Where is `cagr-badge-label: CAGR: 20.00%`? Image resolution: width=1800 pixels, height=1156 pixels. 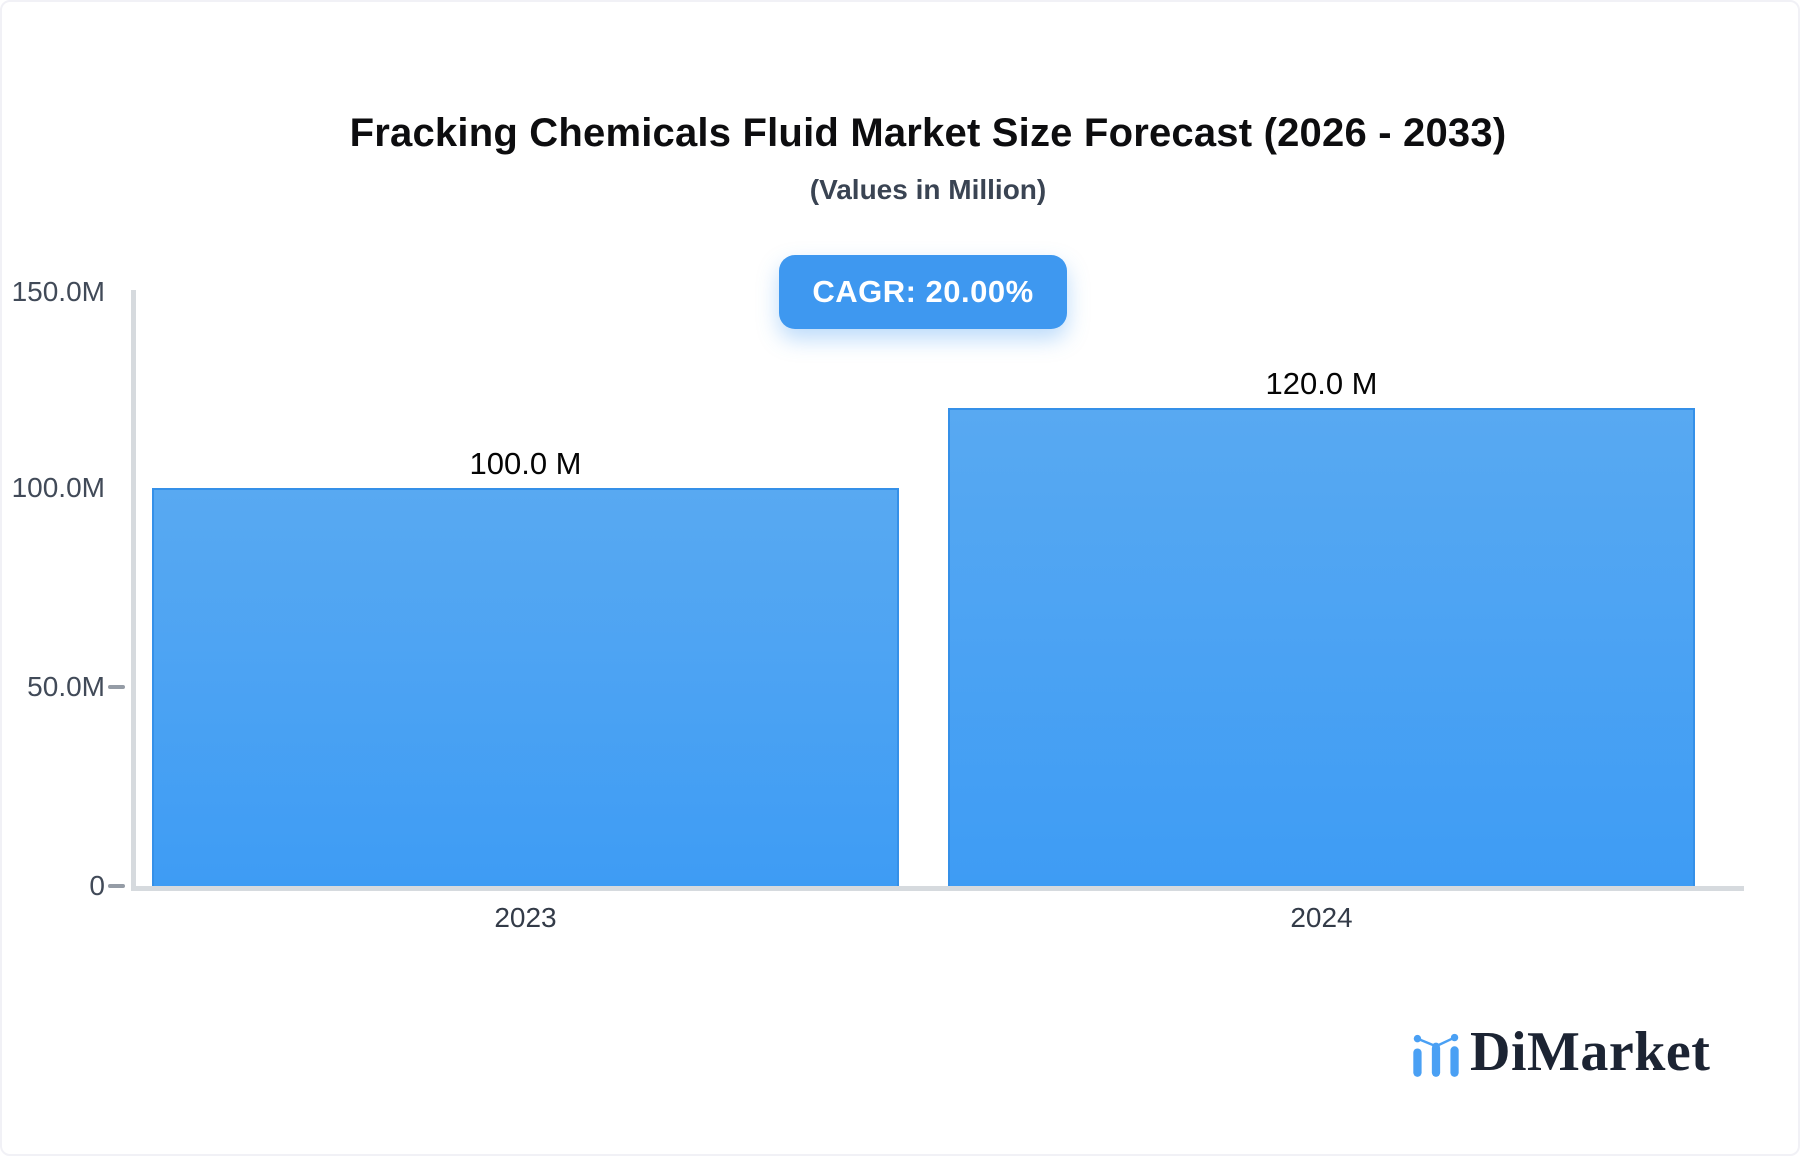
cagr-badge-label: CAGR: 20.00% is located at coordinates (923, 291).